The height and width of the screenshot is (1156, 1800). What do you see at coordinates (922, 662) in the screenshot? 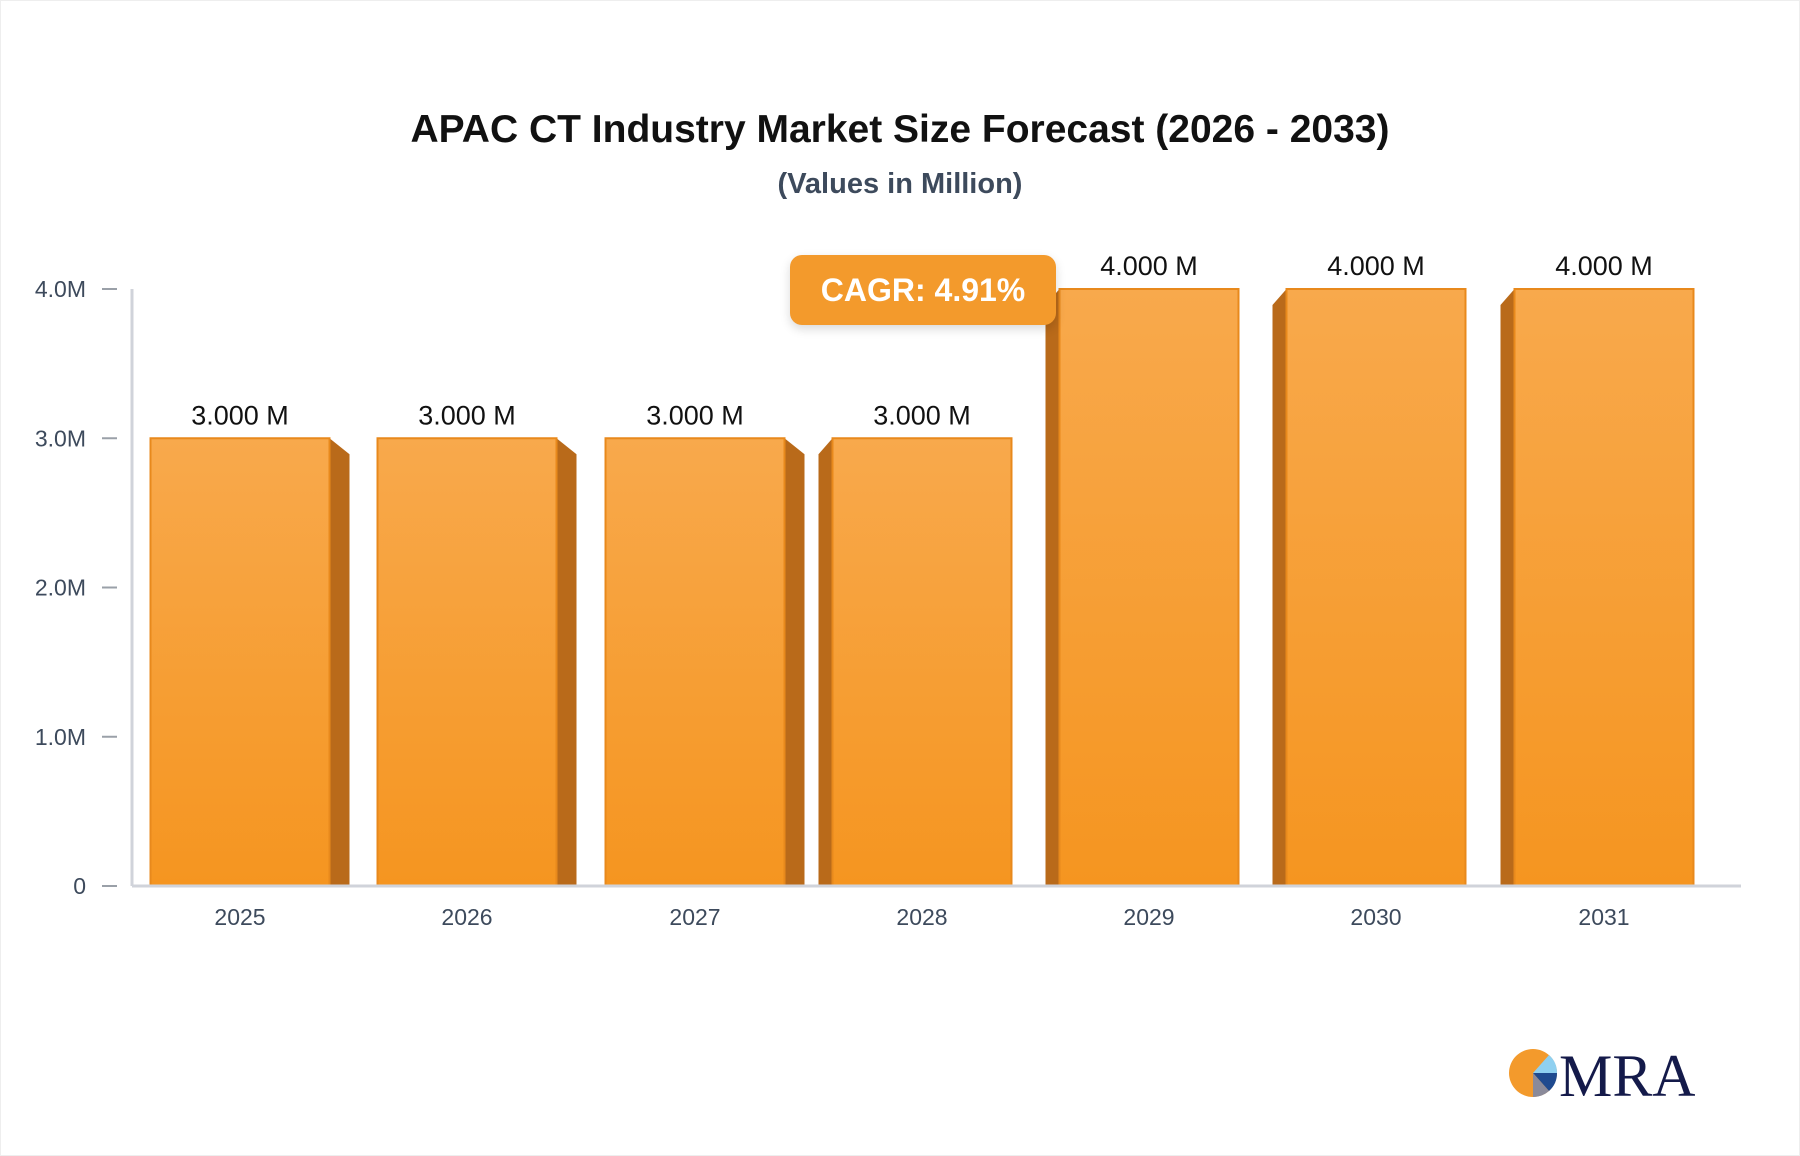
I see `bar-2028` at bounding box center [922, 662].